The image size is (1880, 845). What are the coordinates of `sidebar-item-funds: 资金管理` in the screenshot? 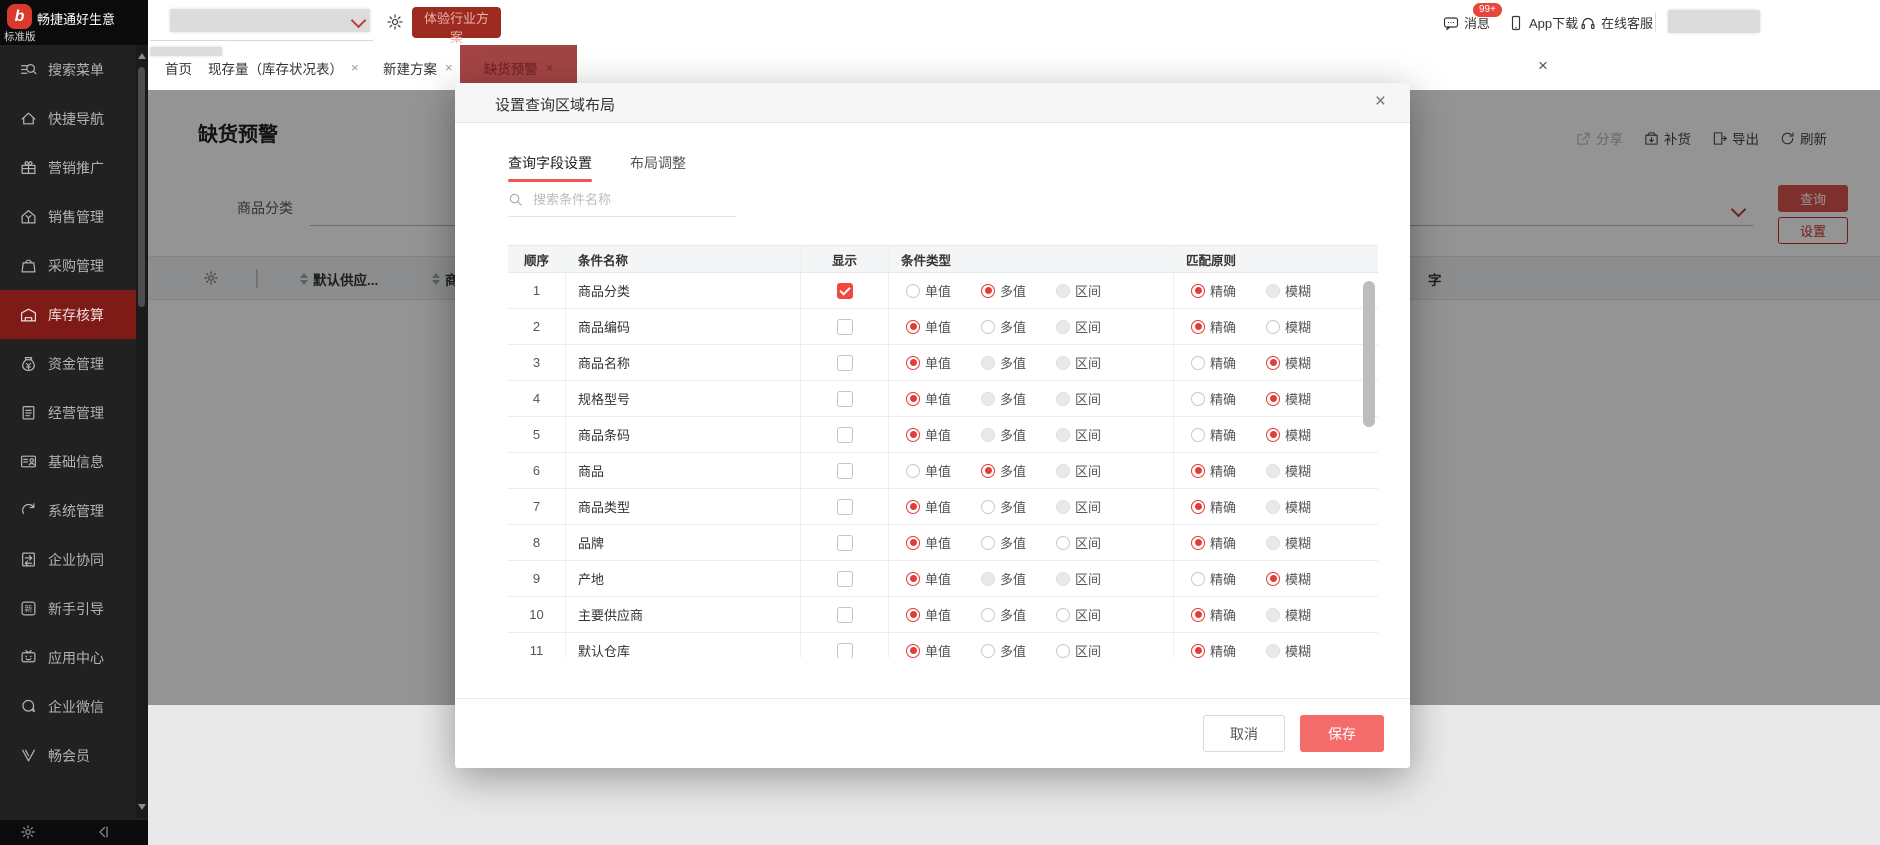 It's located at (68, 363).